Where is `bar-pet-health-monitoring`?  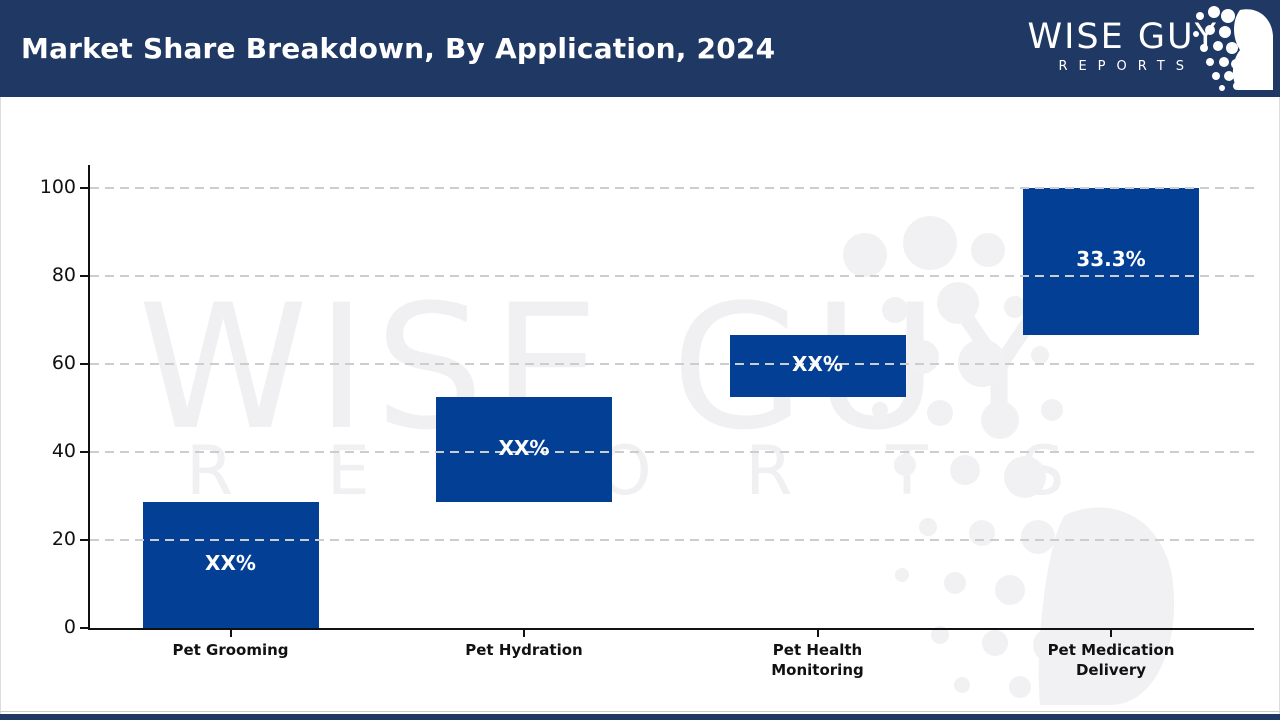
bar-pet-health-monitoring is located at coordinates (817, 366).